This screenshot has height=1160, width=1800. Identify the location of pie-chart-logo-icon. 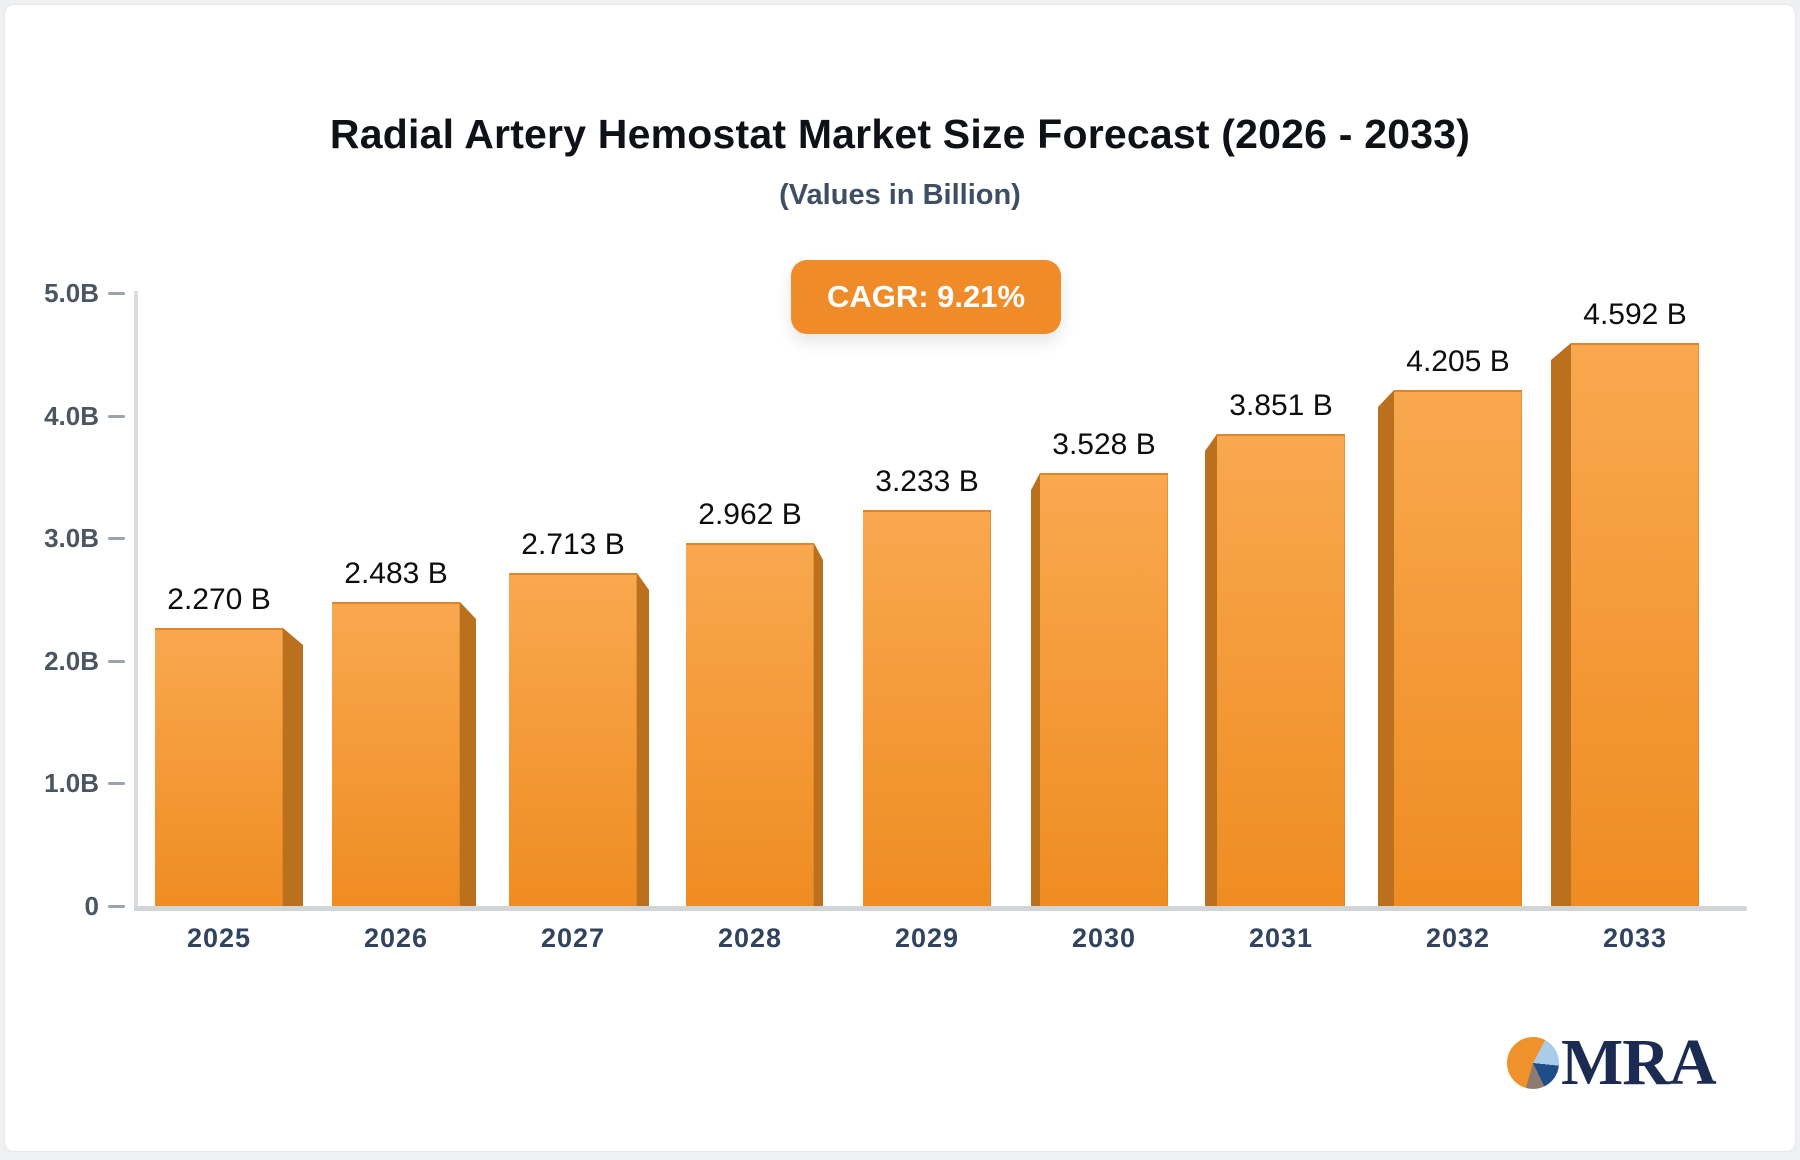
(1533, 1063).